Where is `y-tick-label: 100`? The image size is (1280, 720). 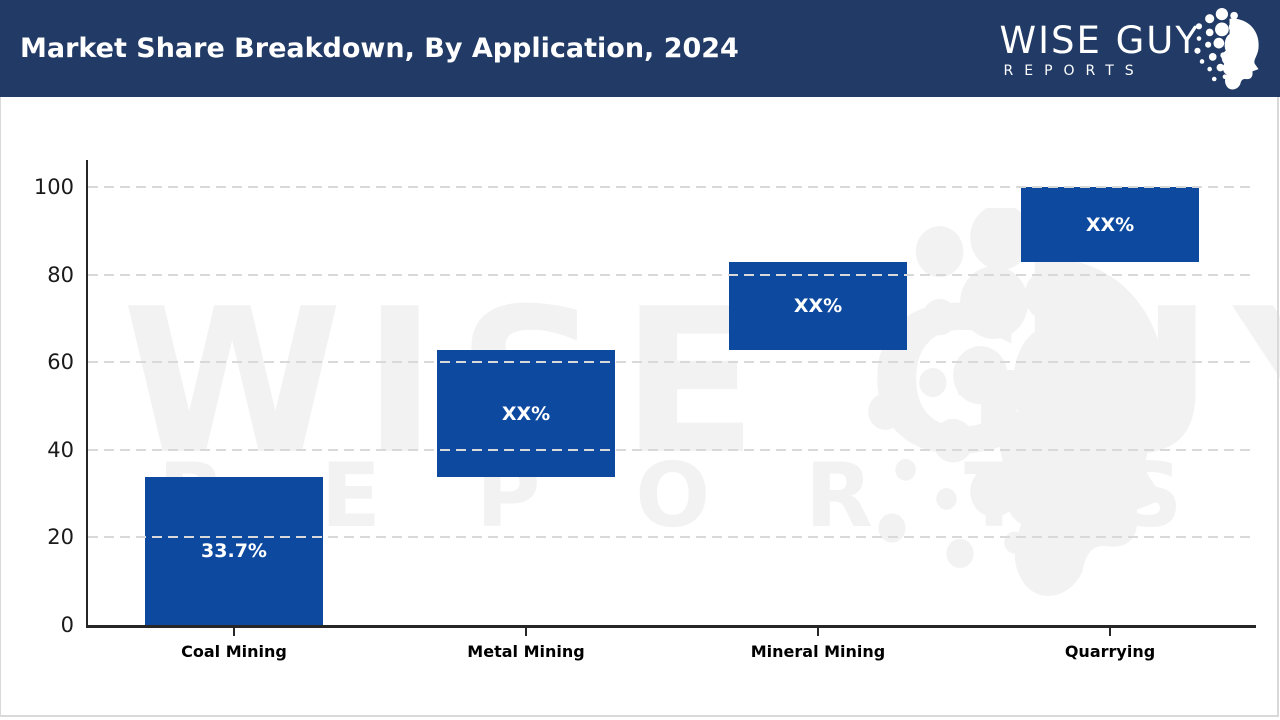
y-tick-label: 100 is located at coordinates (53, 187).